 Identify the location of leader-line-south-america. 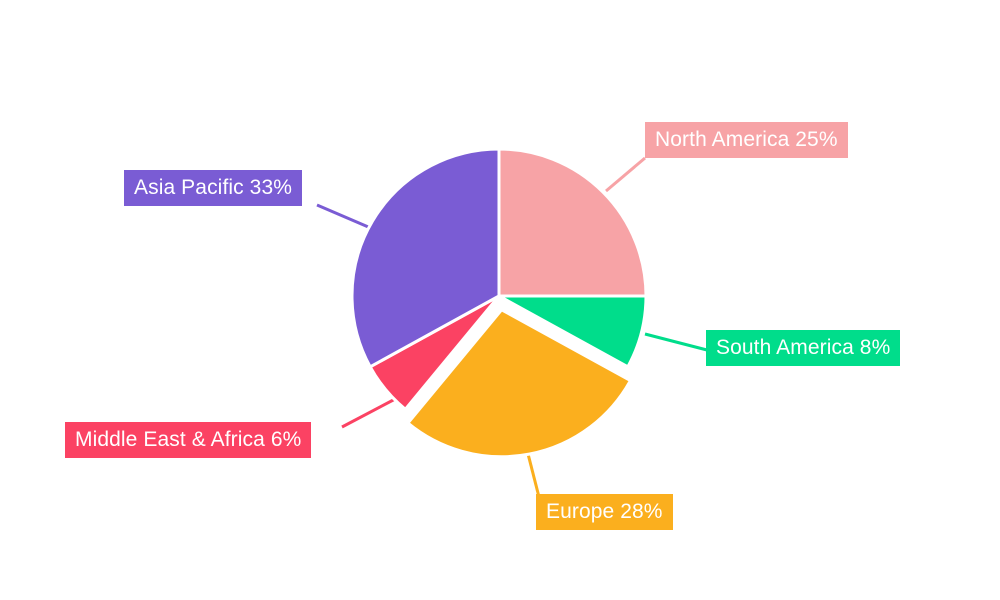
(676, 342).